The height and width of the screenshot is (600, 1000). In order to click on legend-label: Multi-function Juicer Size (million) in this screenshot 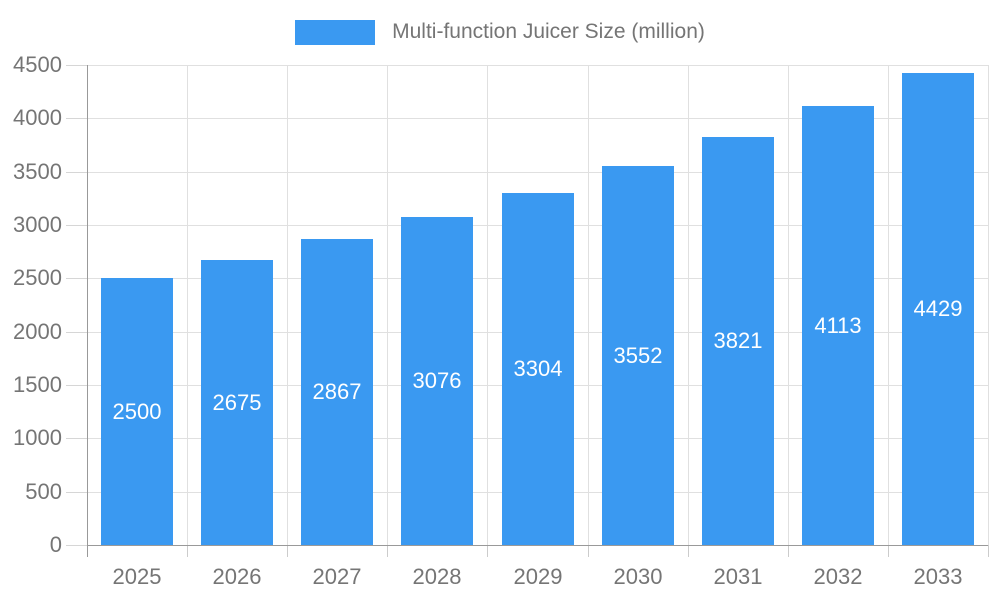, I will do `click(548, 31)`.